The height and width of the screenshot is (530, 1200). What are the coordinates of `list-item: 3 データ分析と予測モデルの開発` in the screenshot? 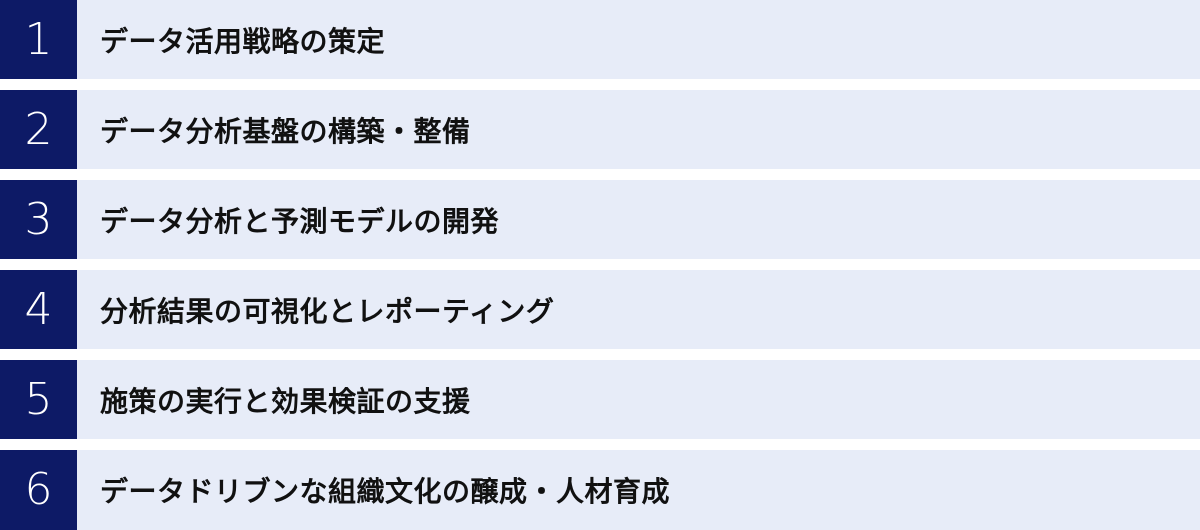 It's located at (600, 219).